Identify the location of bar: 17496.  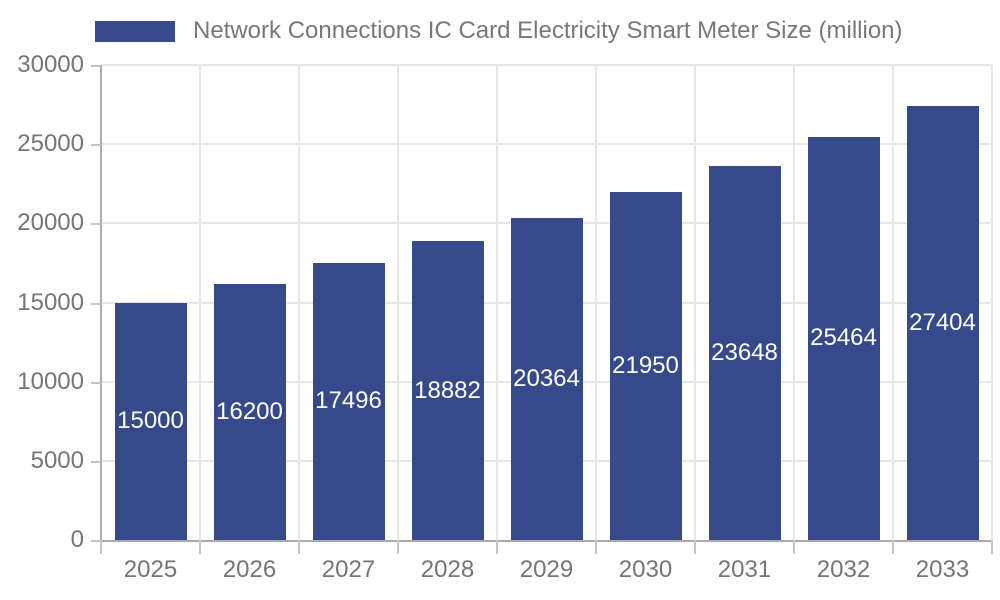
(348, 401).